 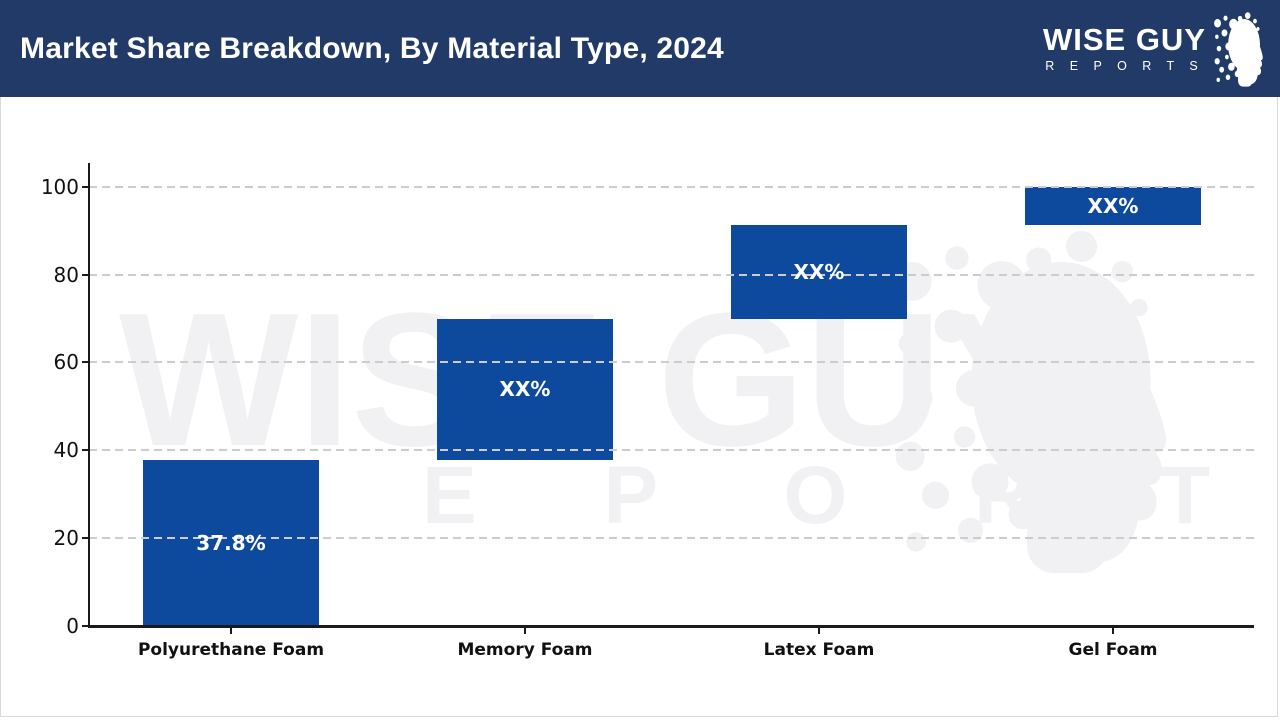 I want to click on y-tick-label-20: 20, so click(x=66, y=538).